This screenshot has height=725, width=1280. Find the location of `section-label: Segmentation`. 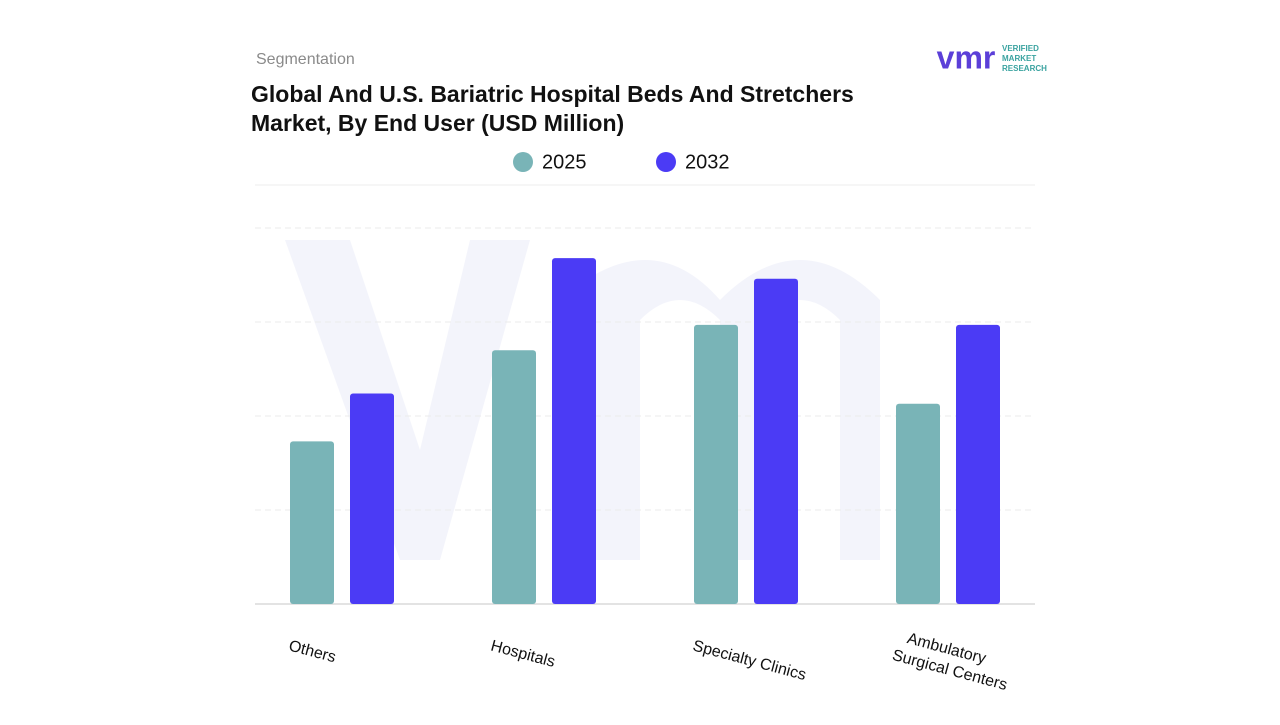

section-label: Segmentation is located at coordinates (305, 59).